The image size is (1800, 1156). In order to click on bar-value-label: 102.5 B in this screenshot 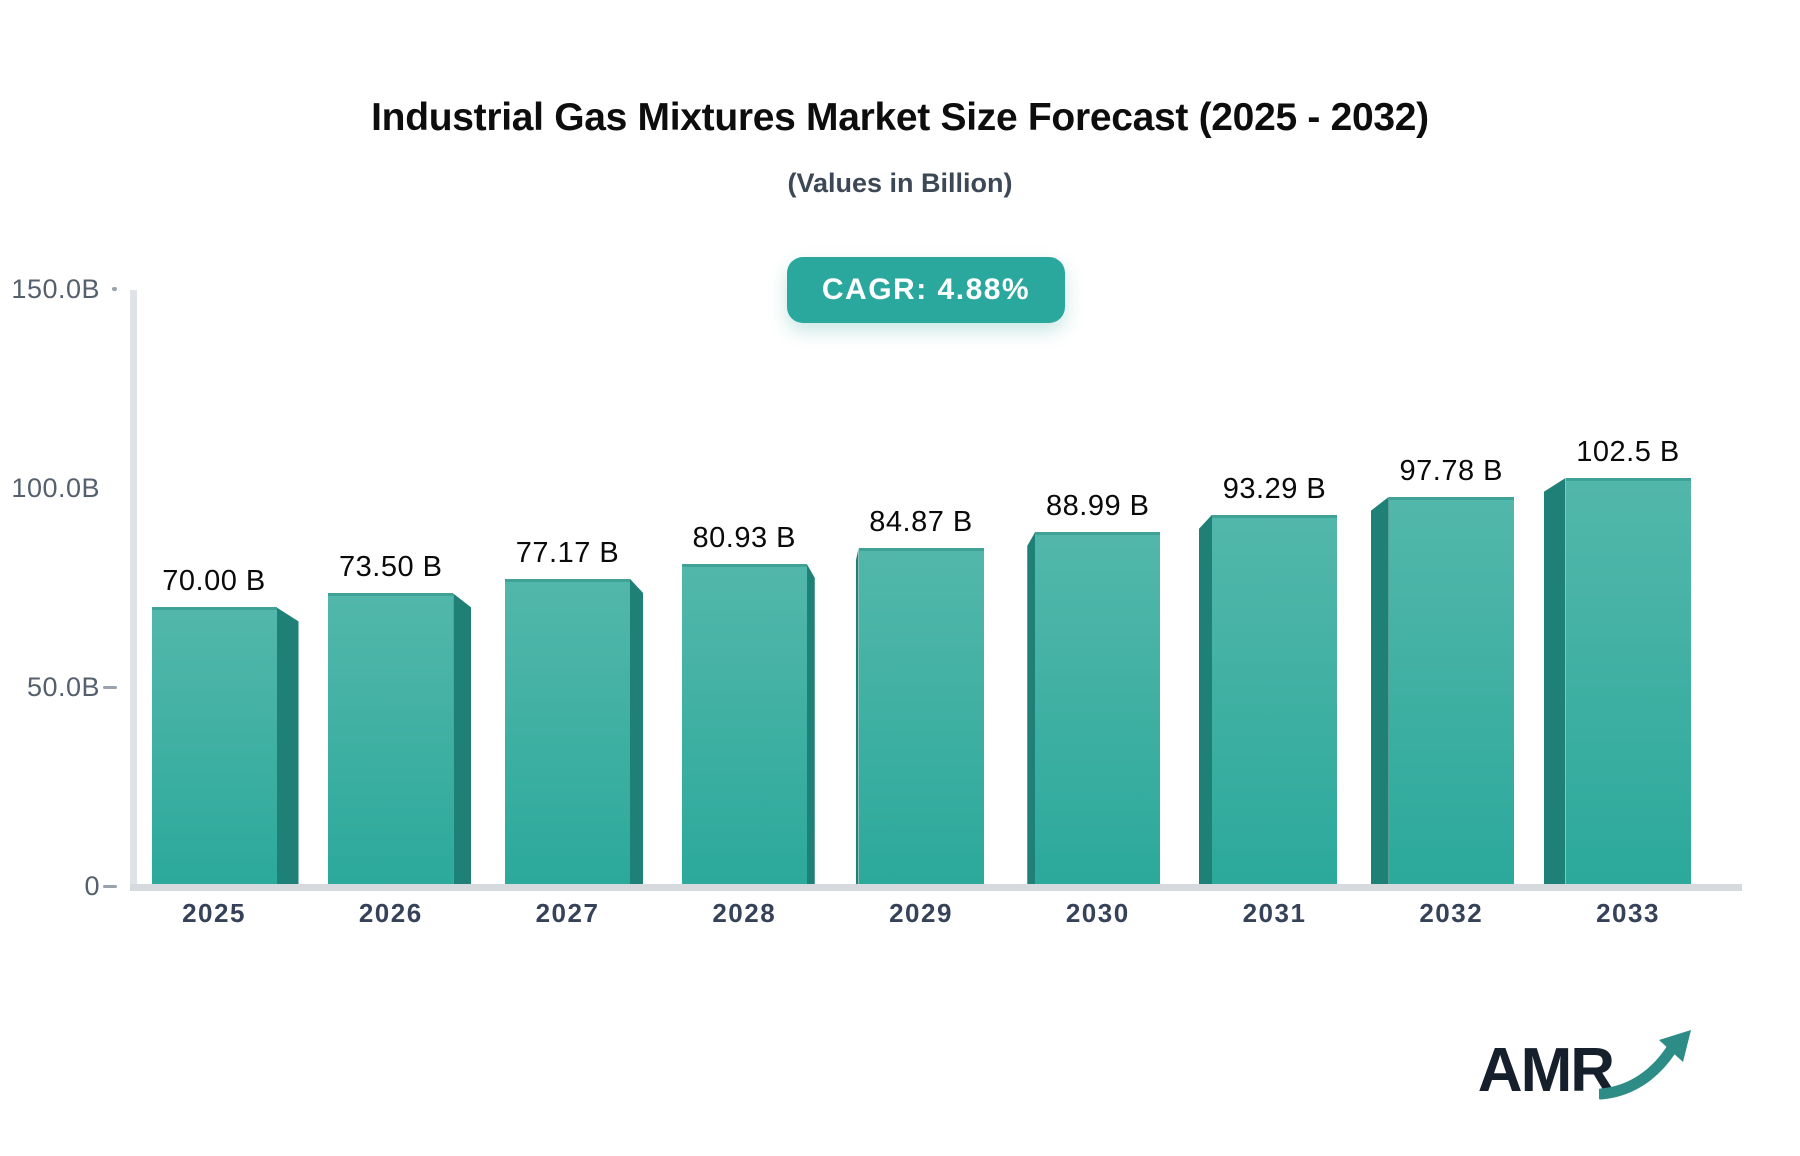, I will do `click(1628, 452)`.